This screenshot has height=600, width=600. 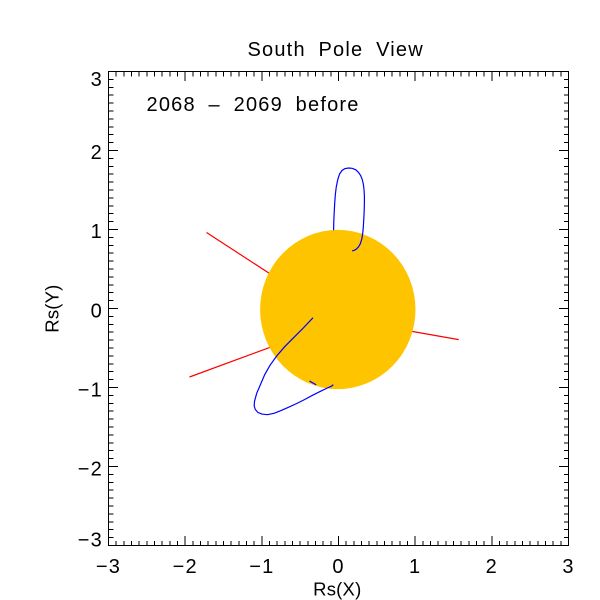 What do you see at coordinates (337, 589) in the screenshot?
I see `svg-text: Rs(X)` at bounding box center [337, 589].